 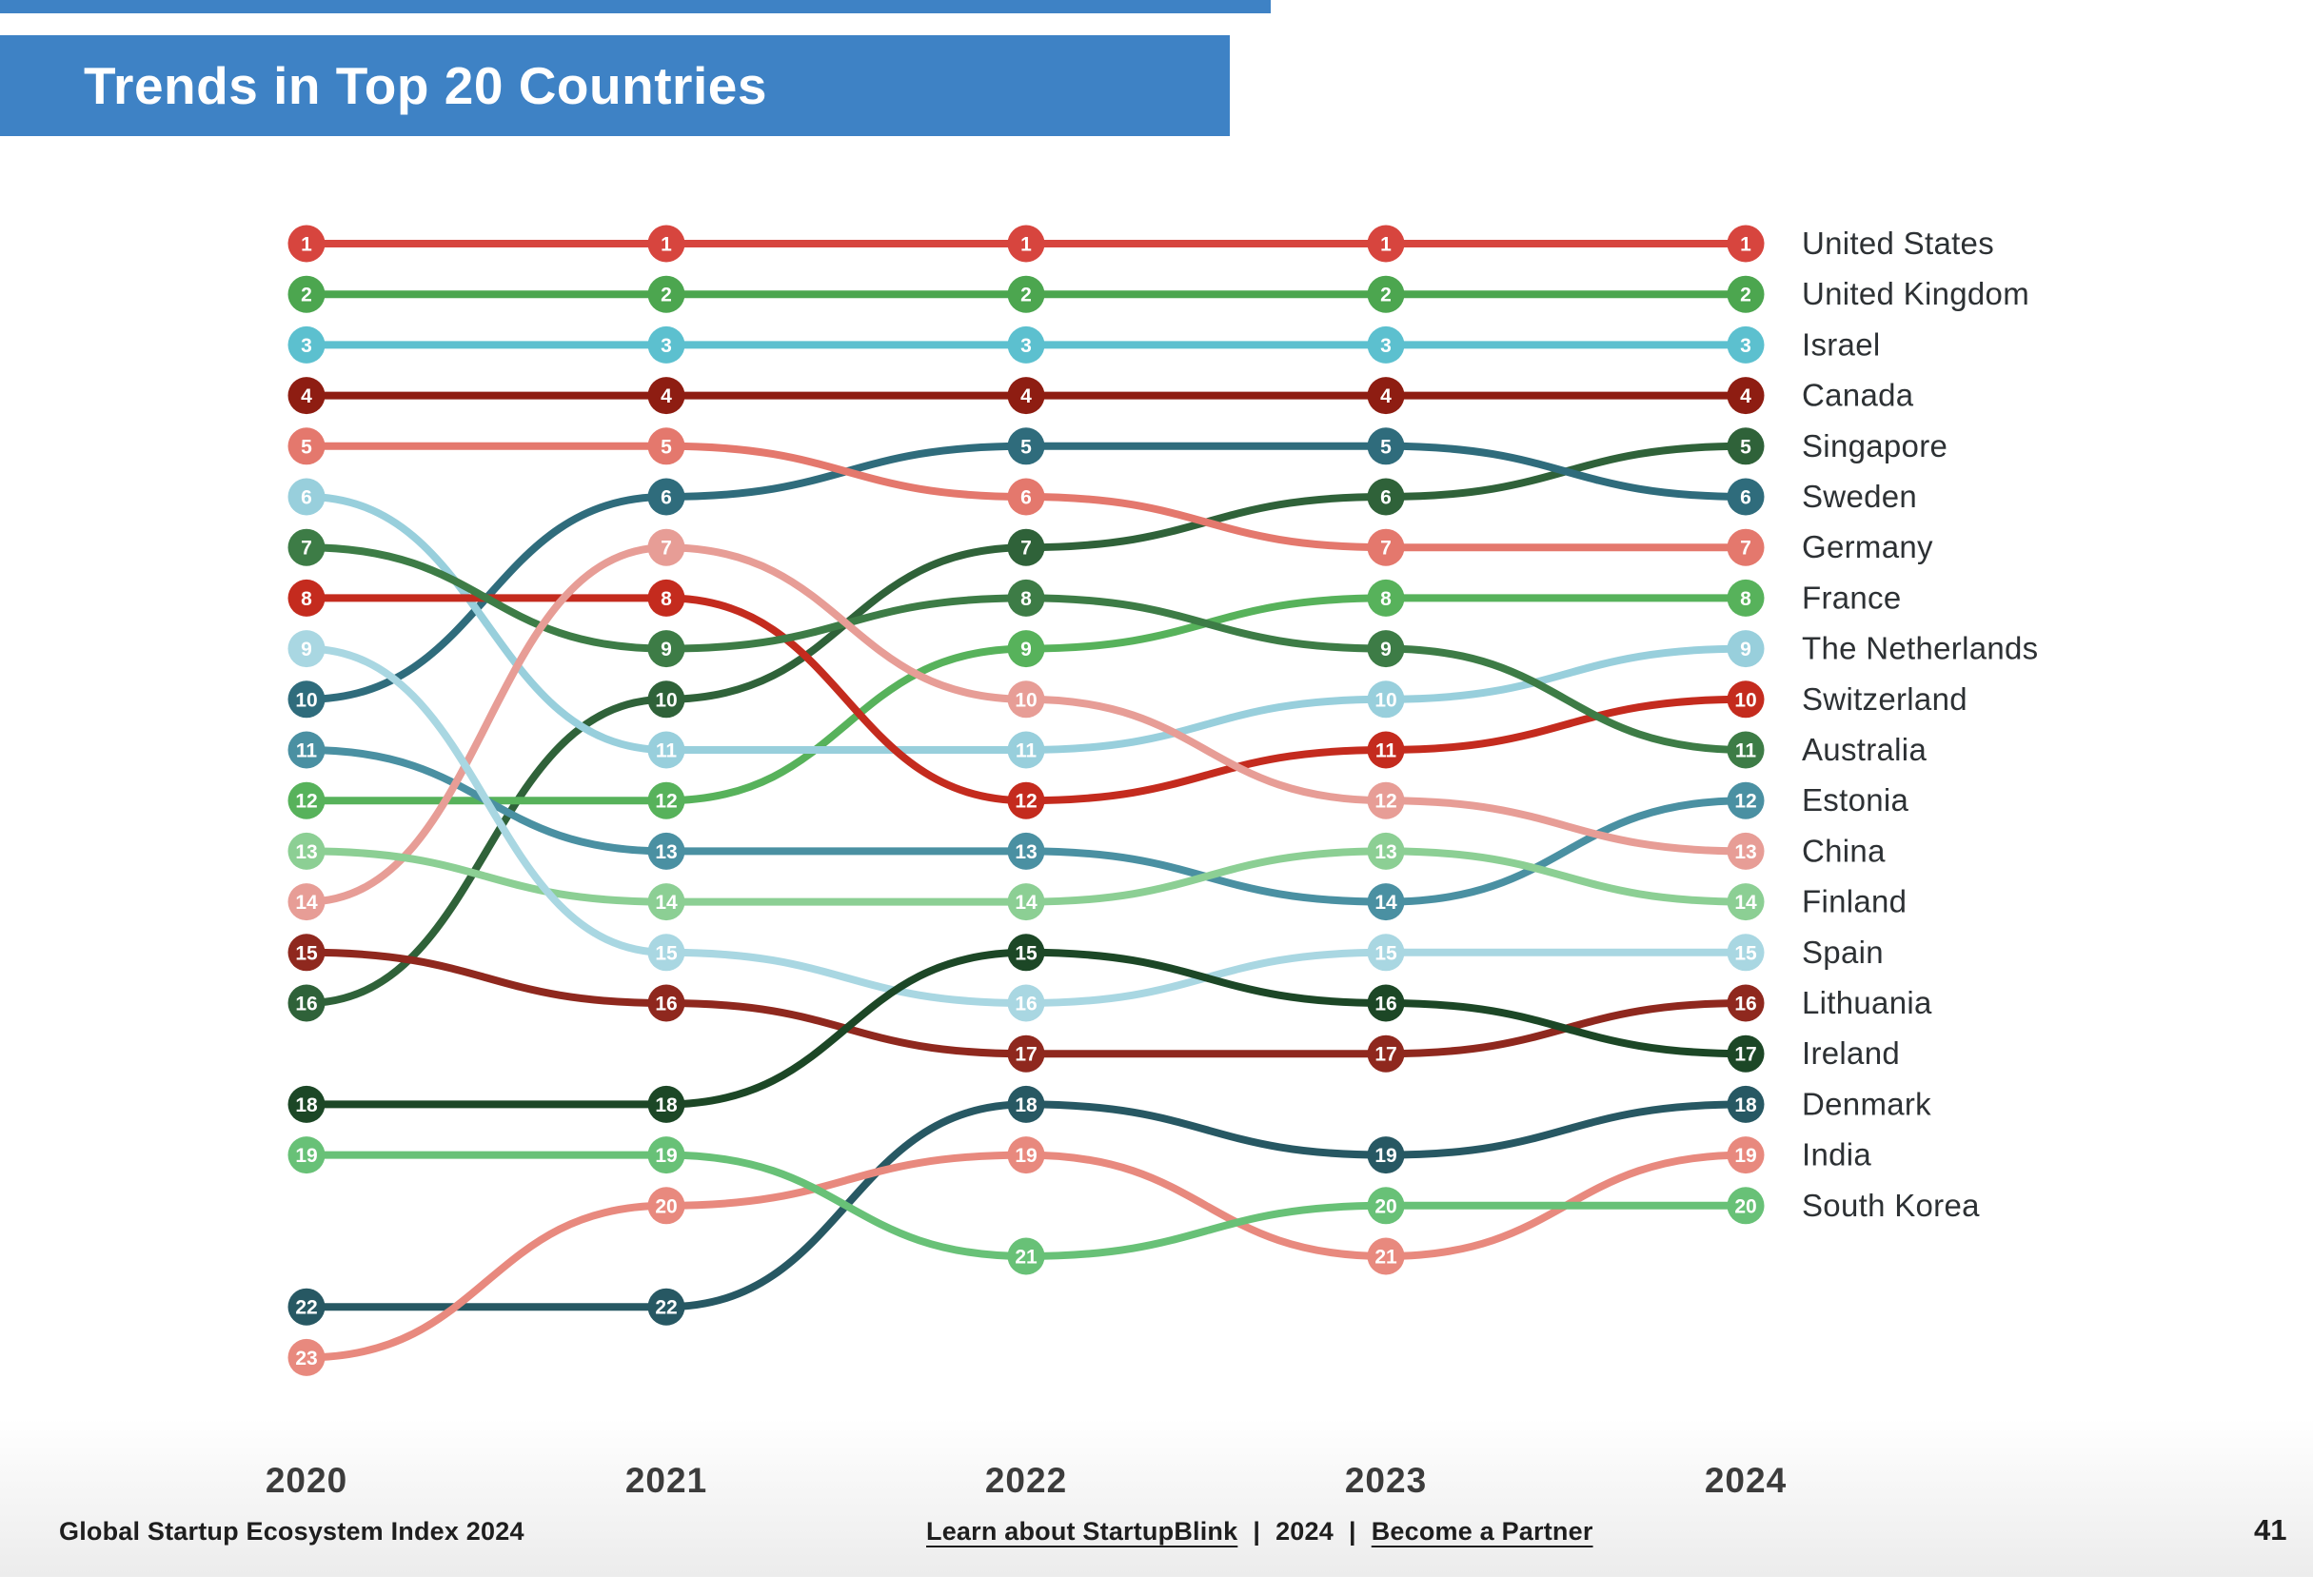 I want to click on rank-node-number: 7, so click(x=1026, y=549).